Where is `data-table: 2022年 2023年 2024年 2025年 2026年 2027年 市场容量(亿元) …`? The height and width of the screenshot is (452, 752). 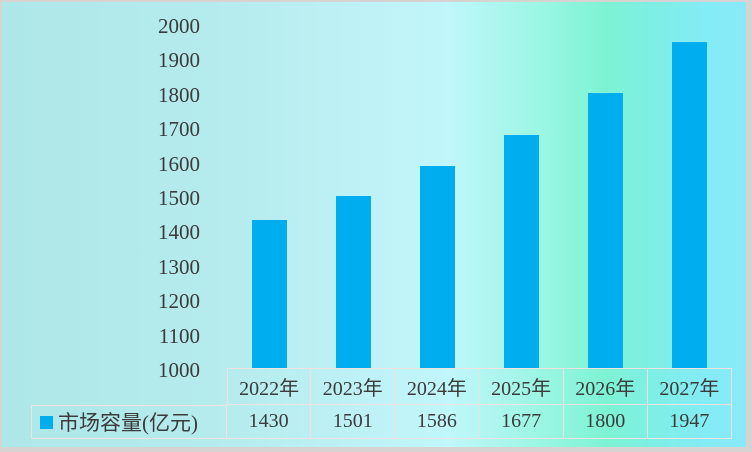 data-table: 2022年 2023年 2024年 2025年 2026年 2027年 市场容量(亿元) … is located at coordinates (381, 403).